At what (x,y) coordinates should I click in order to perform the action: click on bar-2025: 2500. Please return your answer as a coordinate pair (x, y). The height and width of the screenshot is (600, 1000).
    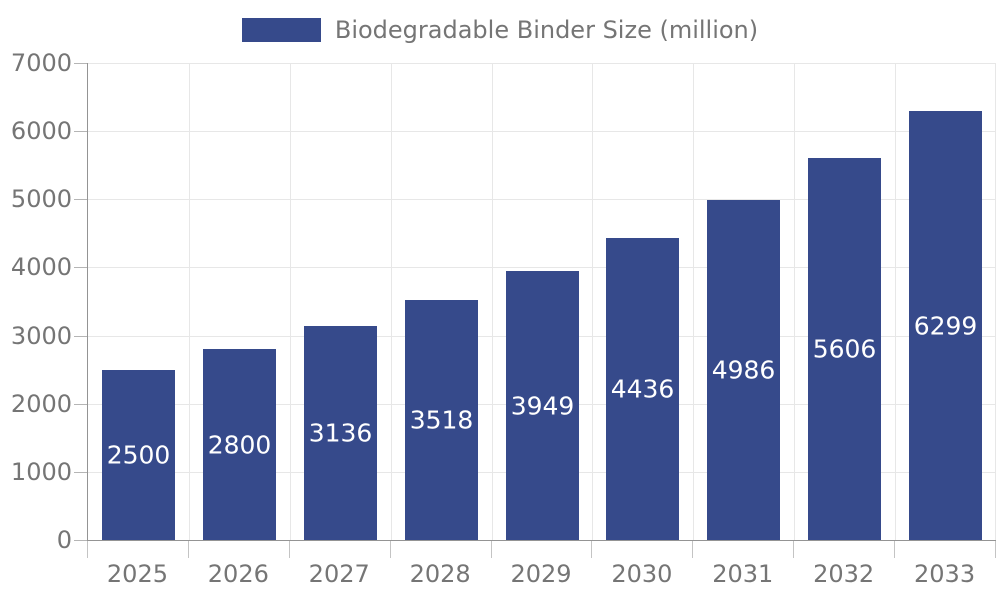
    Looking at the image, I should click on (138, 455).